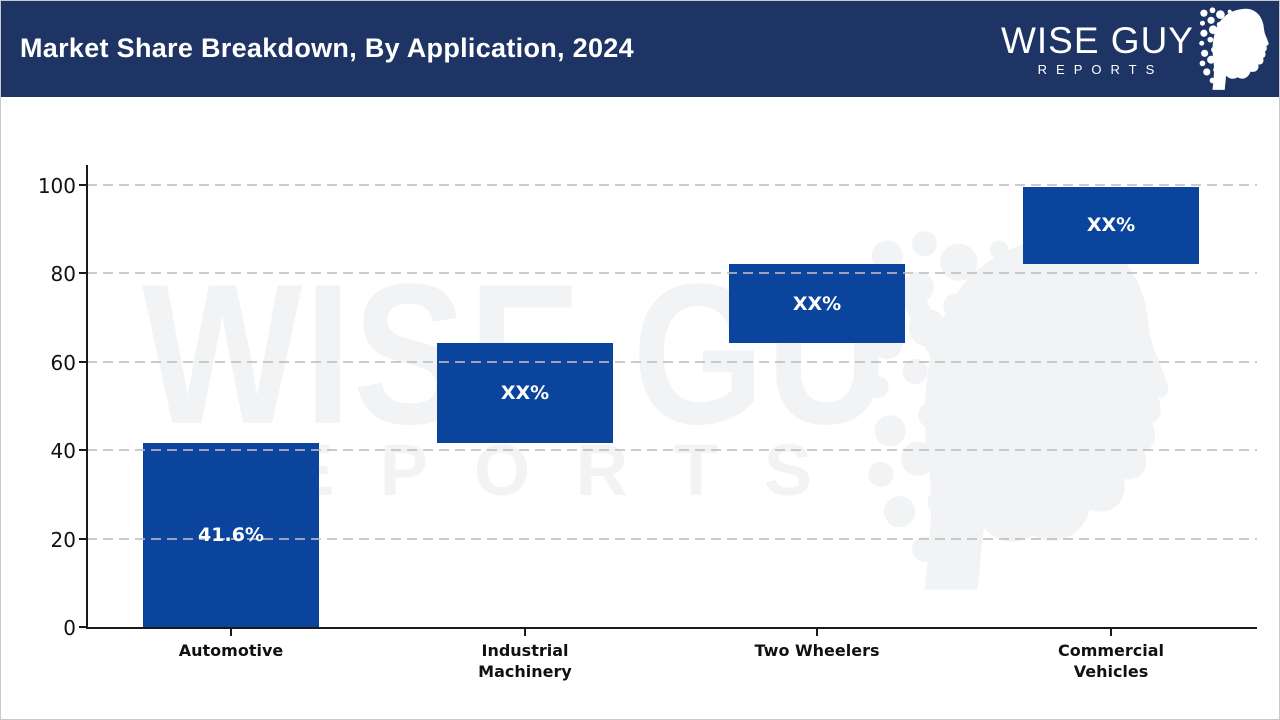  Describe the element at coordinates (63, 539) in the screenshot. I see `y-tick-label: 20` at that location.